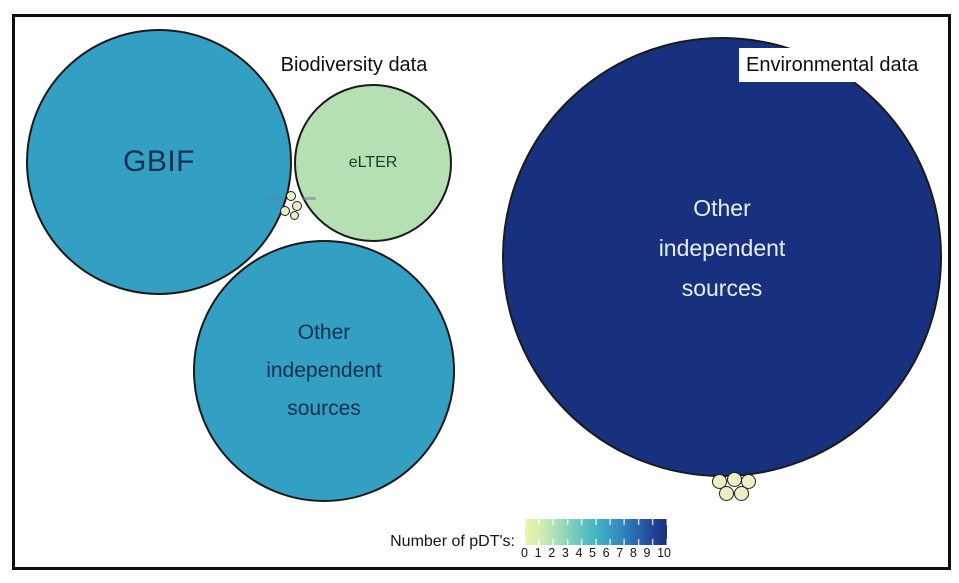 The height and width of the screenshot is (583, 959). I want to click on biodiversity-other-sources-label: Other independent sources, so click(324, 371).